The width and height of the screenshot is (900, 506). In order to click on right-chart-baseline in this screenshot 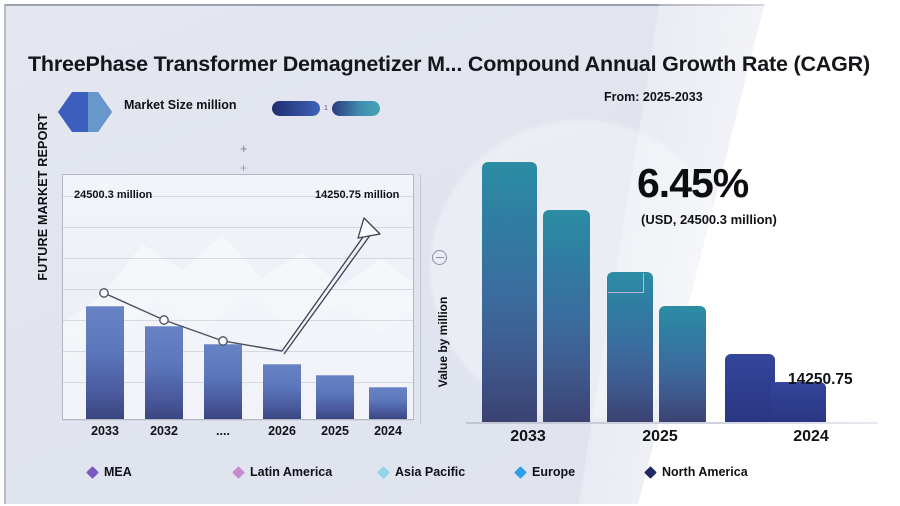, I will do `click(672, 423)`.